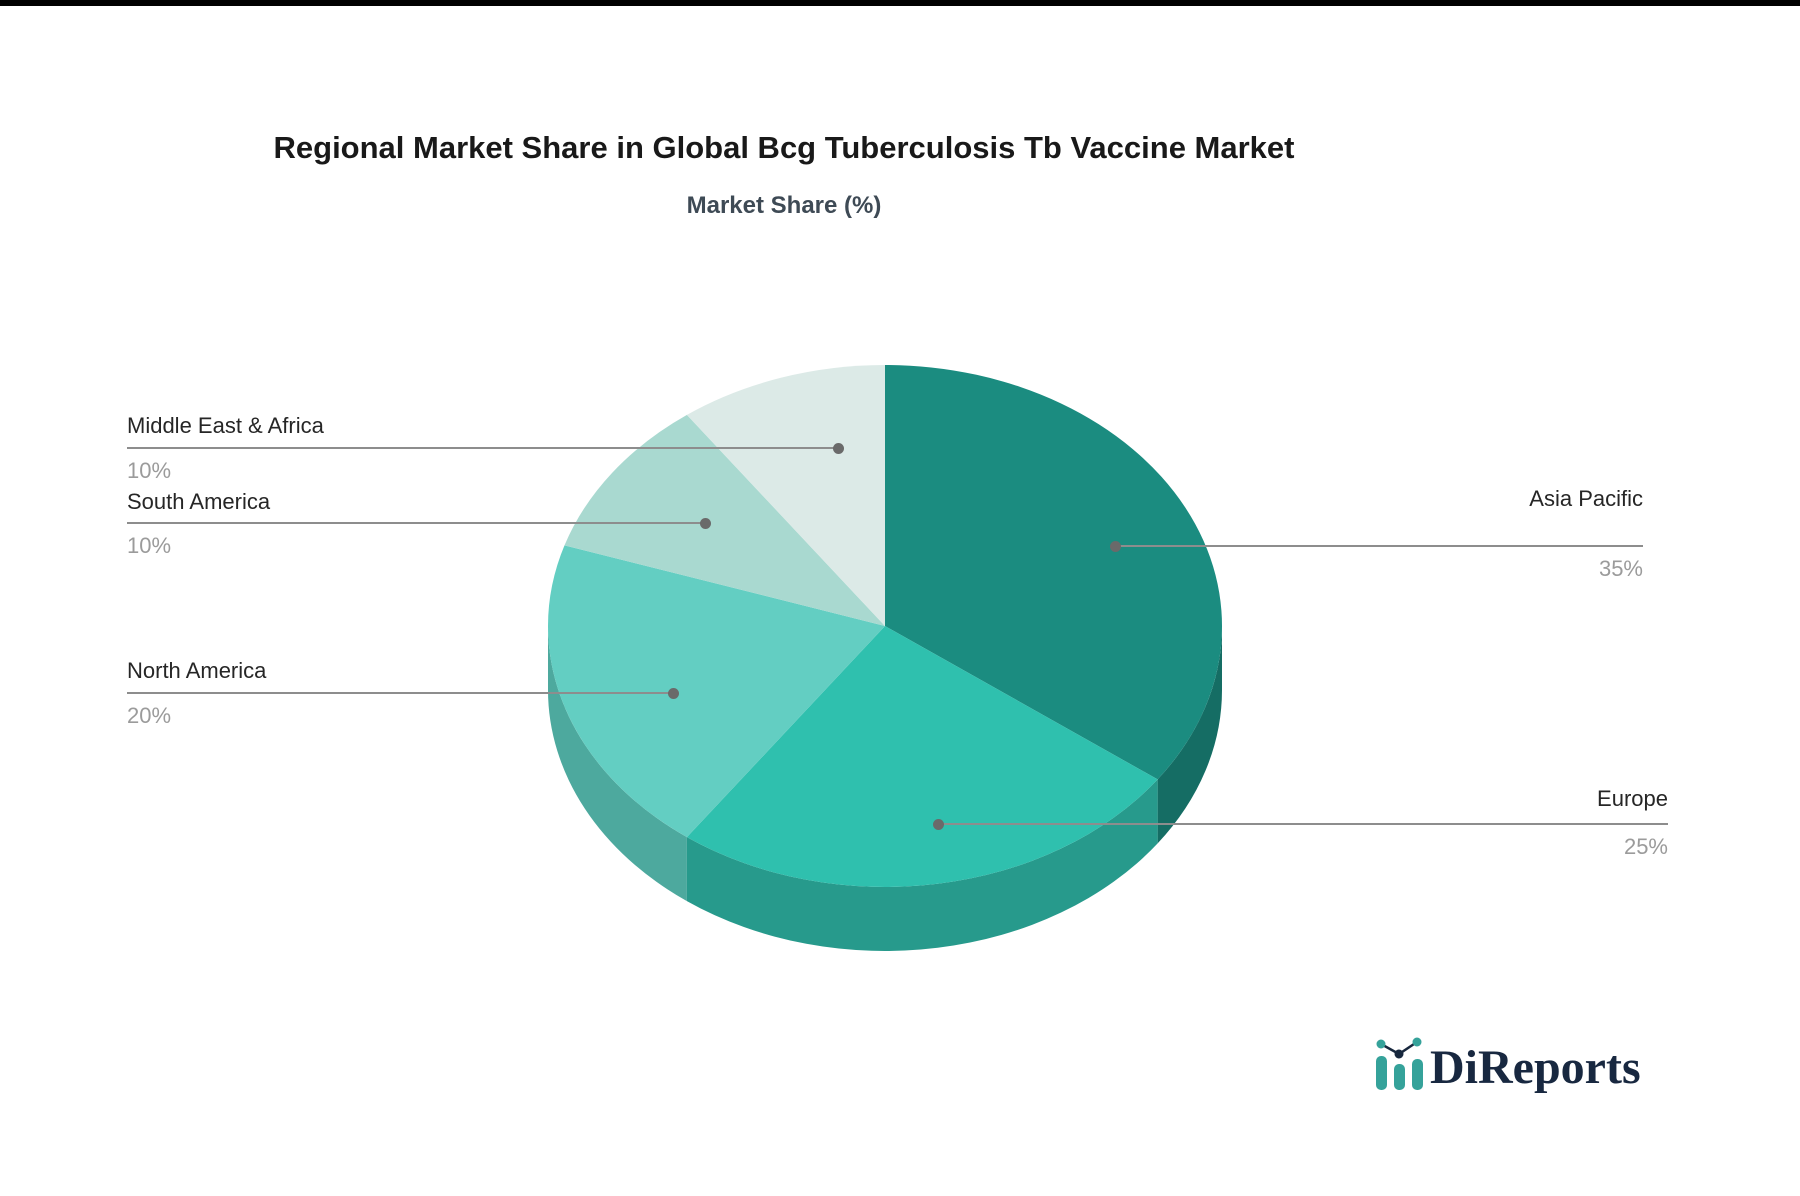  I want to click on pie-rim-europe, so click(922, 865).